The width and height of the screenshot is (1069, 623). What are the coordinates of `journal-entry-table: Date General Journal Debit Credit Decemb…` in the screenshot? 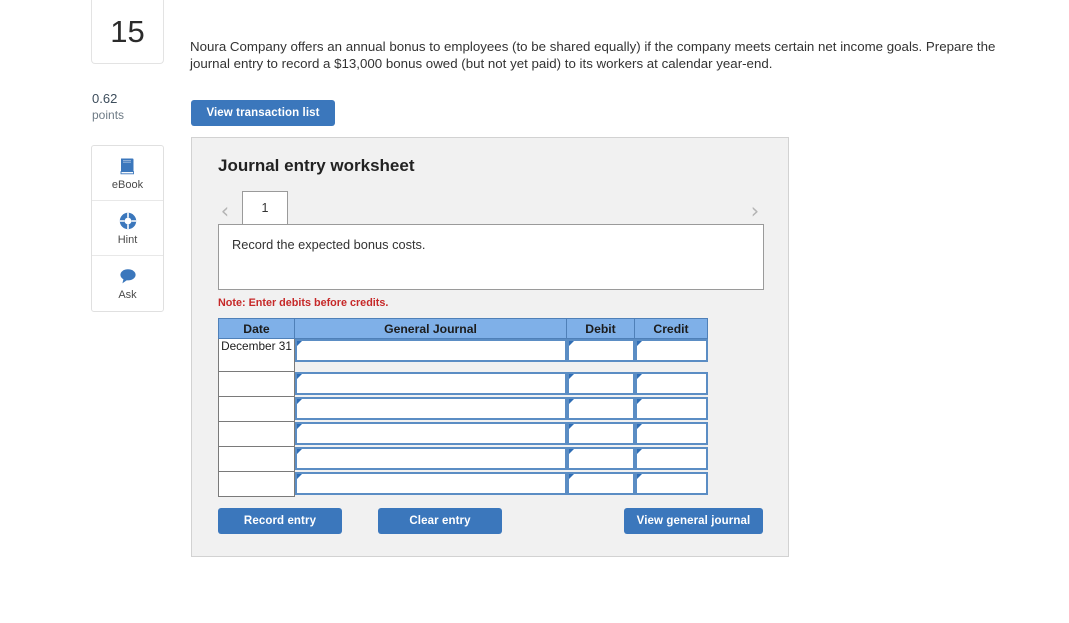 It's located at (463, 407).